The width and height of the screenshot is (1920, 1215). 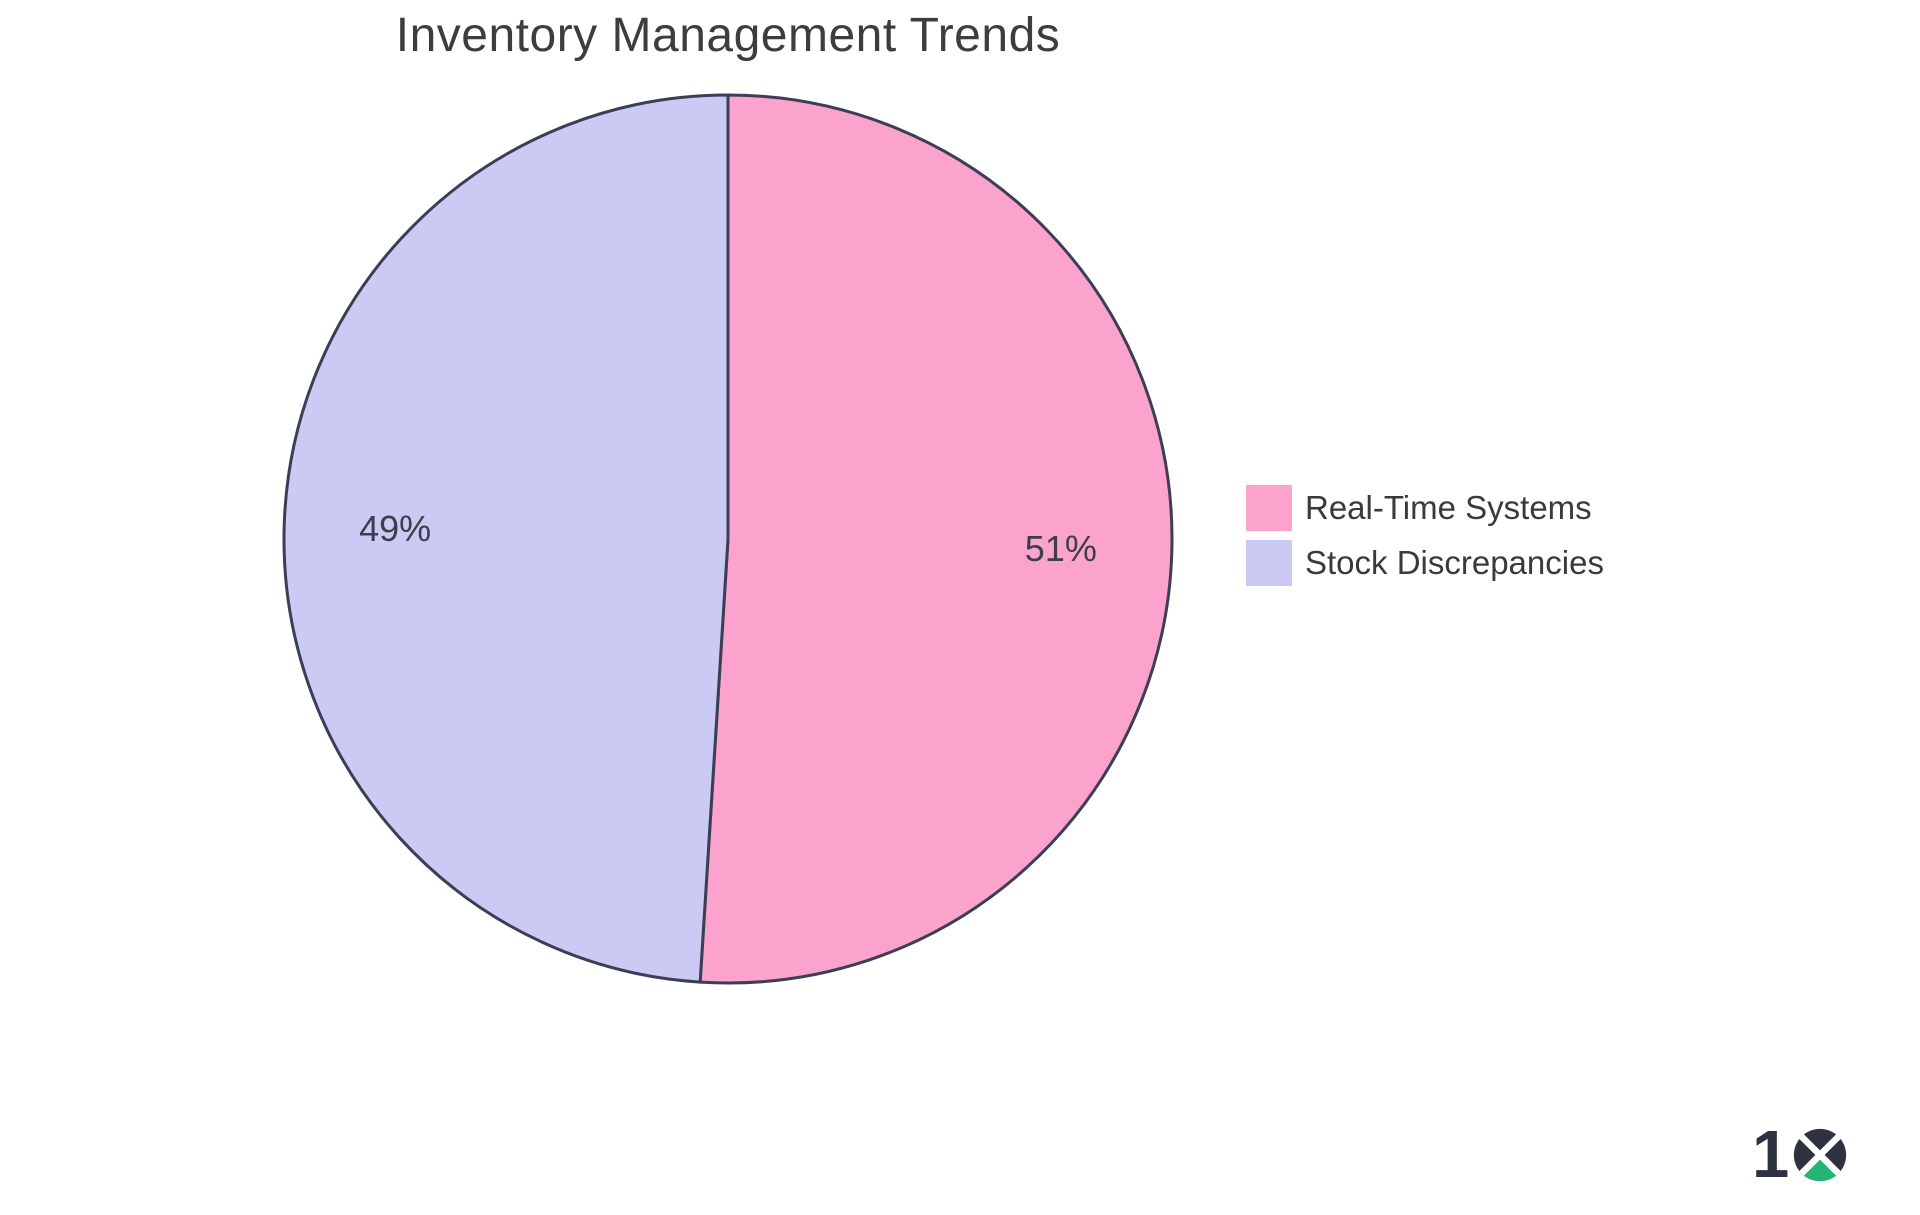 What do you see at coordinates (1269, 508) in the screenshot?
I see `legend-swatch-real-time-systems` at bounding box center [1269, 508].